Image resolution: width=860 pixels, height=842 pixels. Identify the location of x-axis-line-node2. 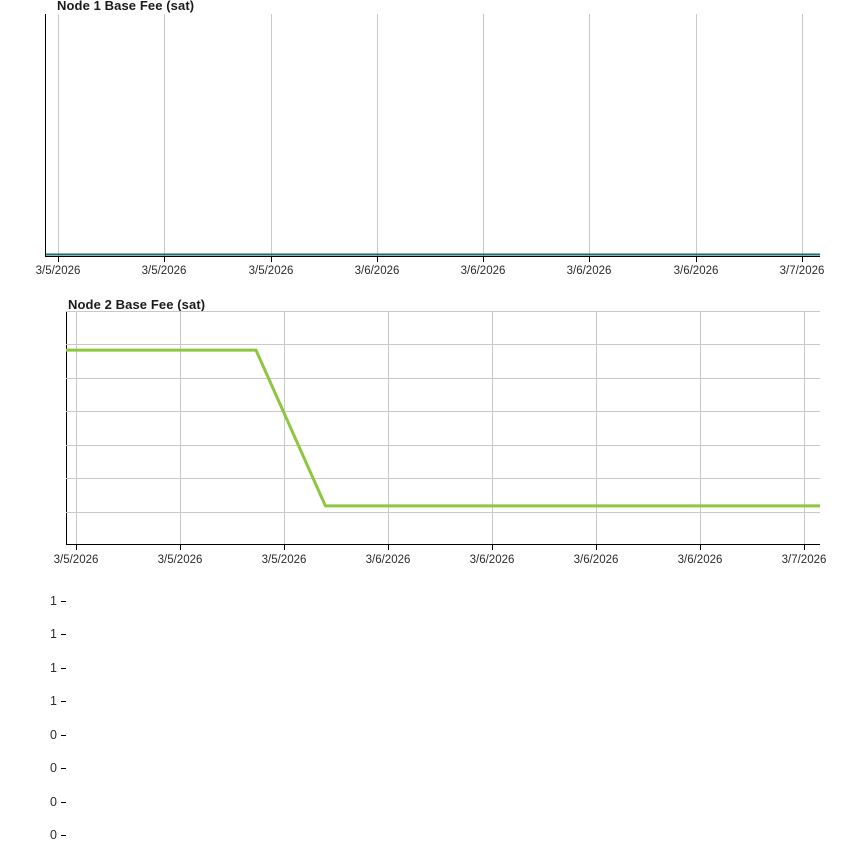
(443, 544).